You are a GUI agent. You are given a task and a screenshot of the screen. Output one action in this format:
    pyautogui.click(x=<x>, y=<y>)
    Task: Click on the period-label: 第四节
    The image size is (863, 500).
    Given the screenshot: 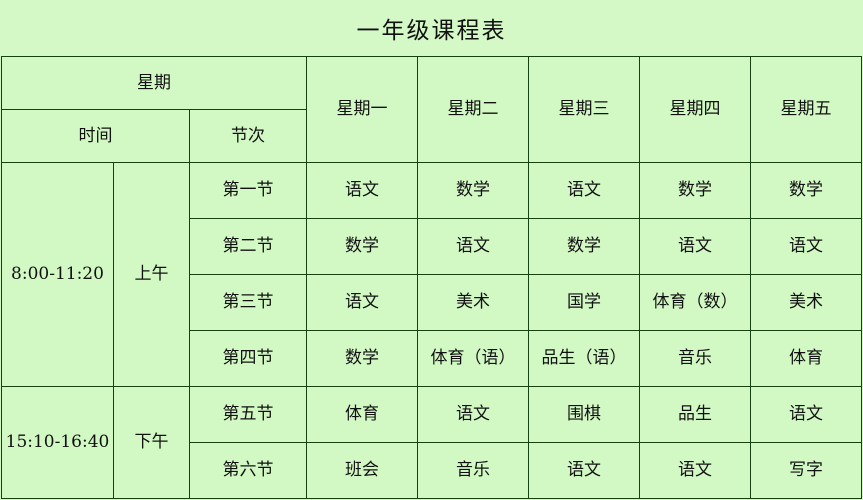 What is the action you would take?
    pyautogui.click(x=248, y=358)
    